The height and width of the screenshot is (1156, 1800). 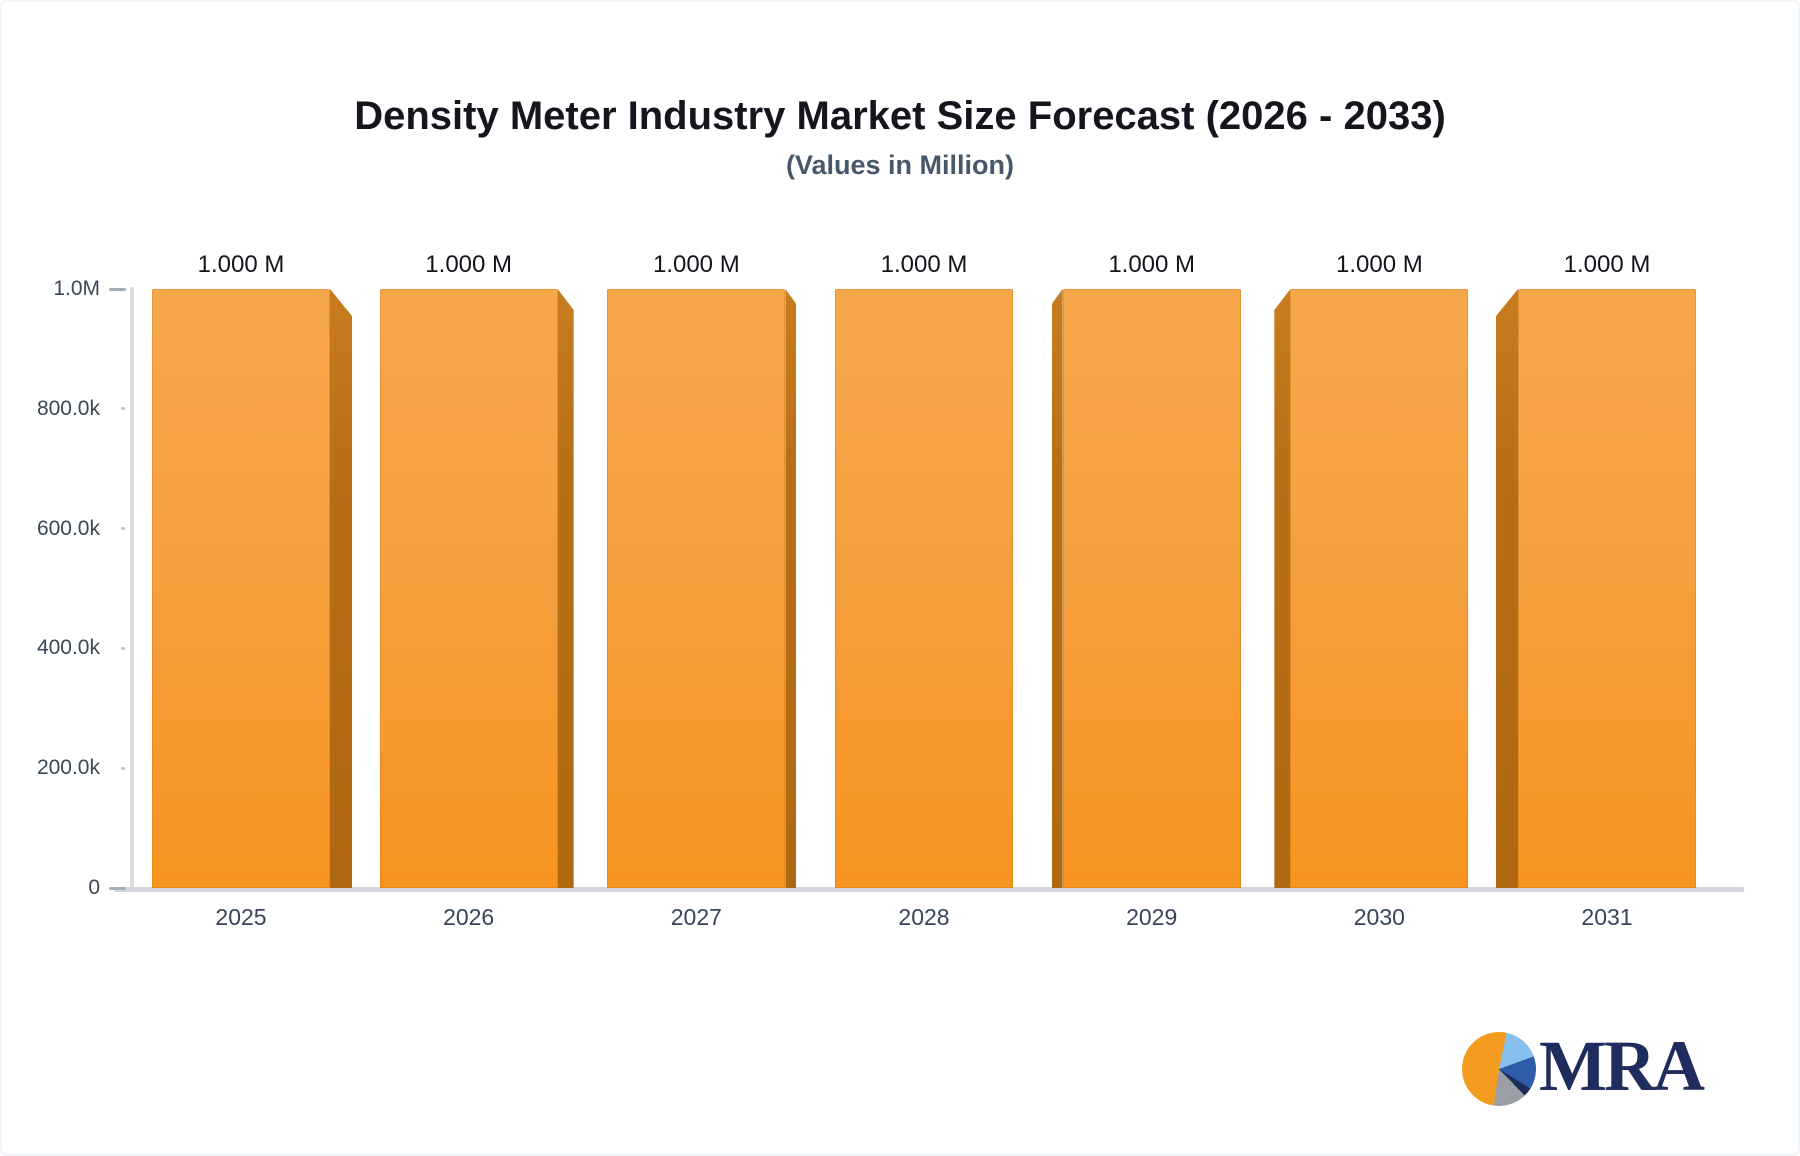 I want to click on x-tick-label-2028: 2028, so click(x=924, y=917).